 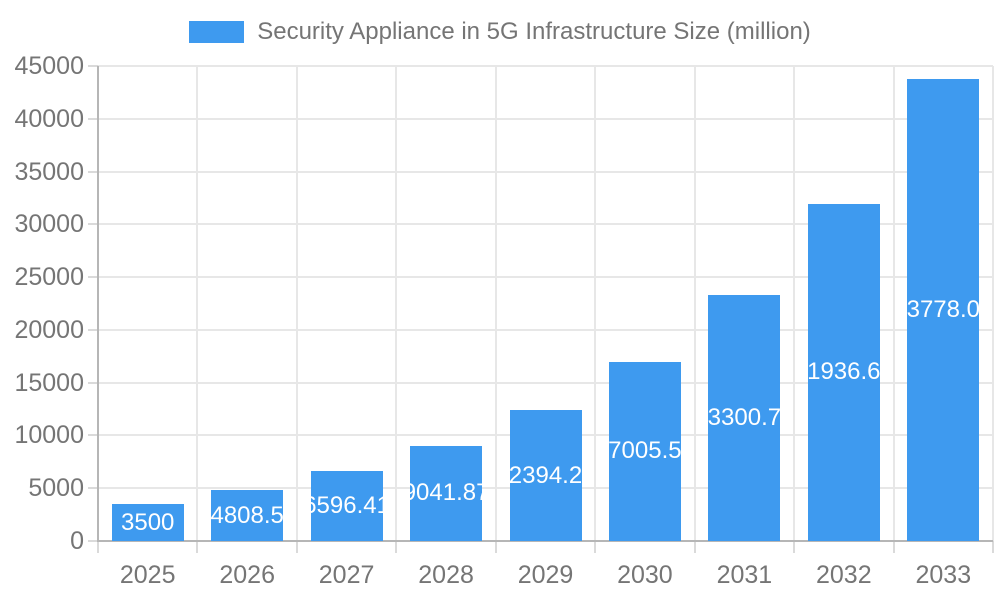 I want to click on y-axis-label: 10000, so click(x=49, y=435).